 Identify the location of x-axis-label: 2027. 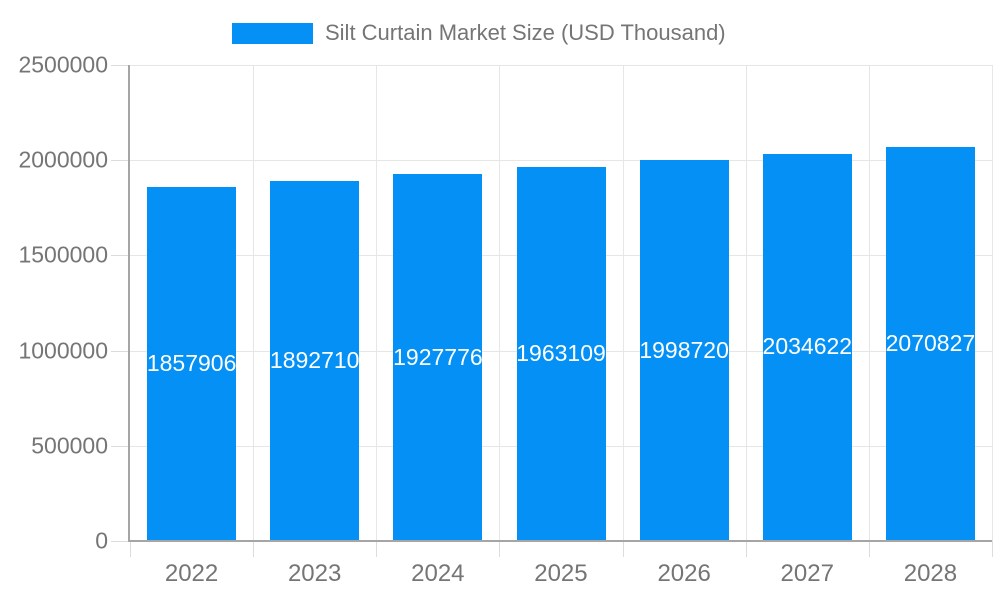
(807, 573).